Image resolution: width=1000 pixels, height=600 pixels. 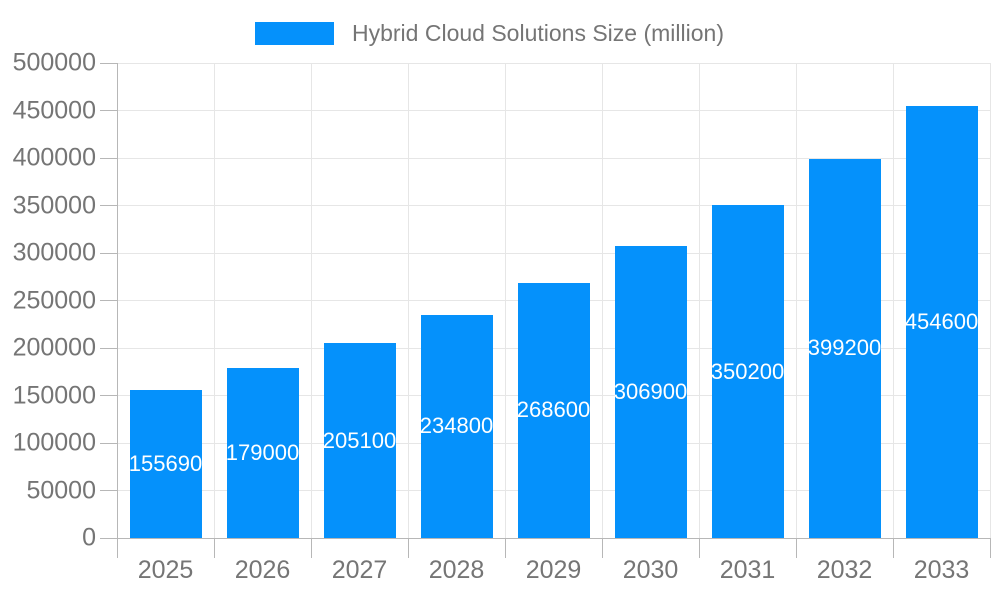 I want to click on x-axis-category-label: 2032, so click(x=844, y=570).